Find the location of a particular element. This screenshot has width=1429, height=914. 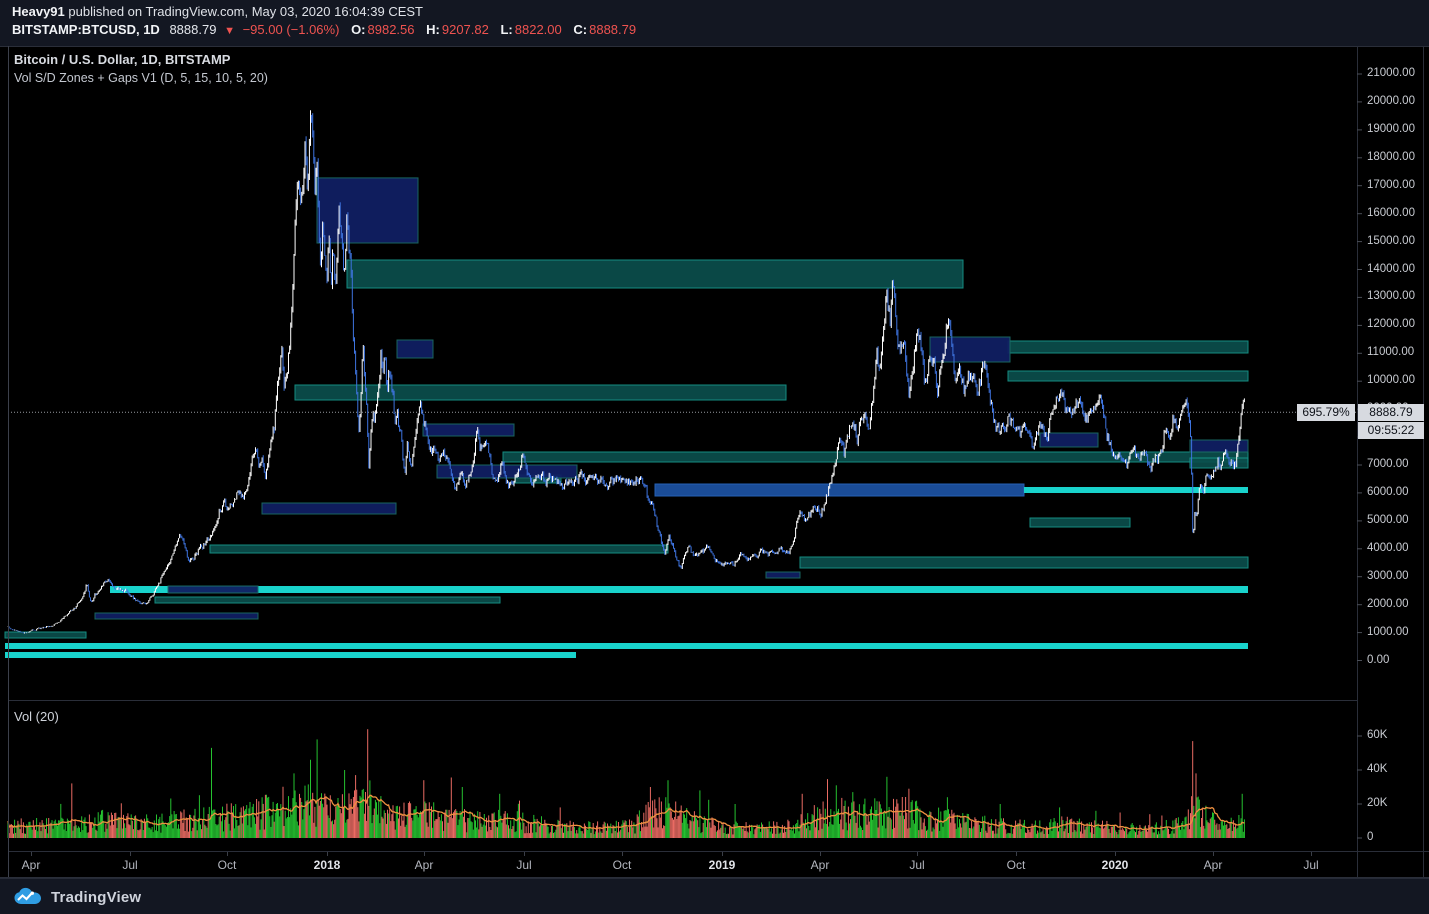

price-down-icon: ▼ is located at coordinates (229, 31).